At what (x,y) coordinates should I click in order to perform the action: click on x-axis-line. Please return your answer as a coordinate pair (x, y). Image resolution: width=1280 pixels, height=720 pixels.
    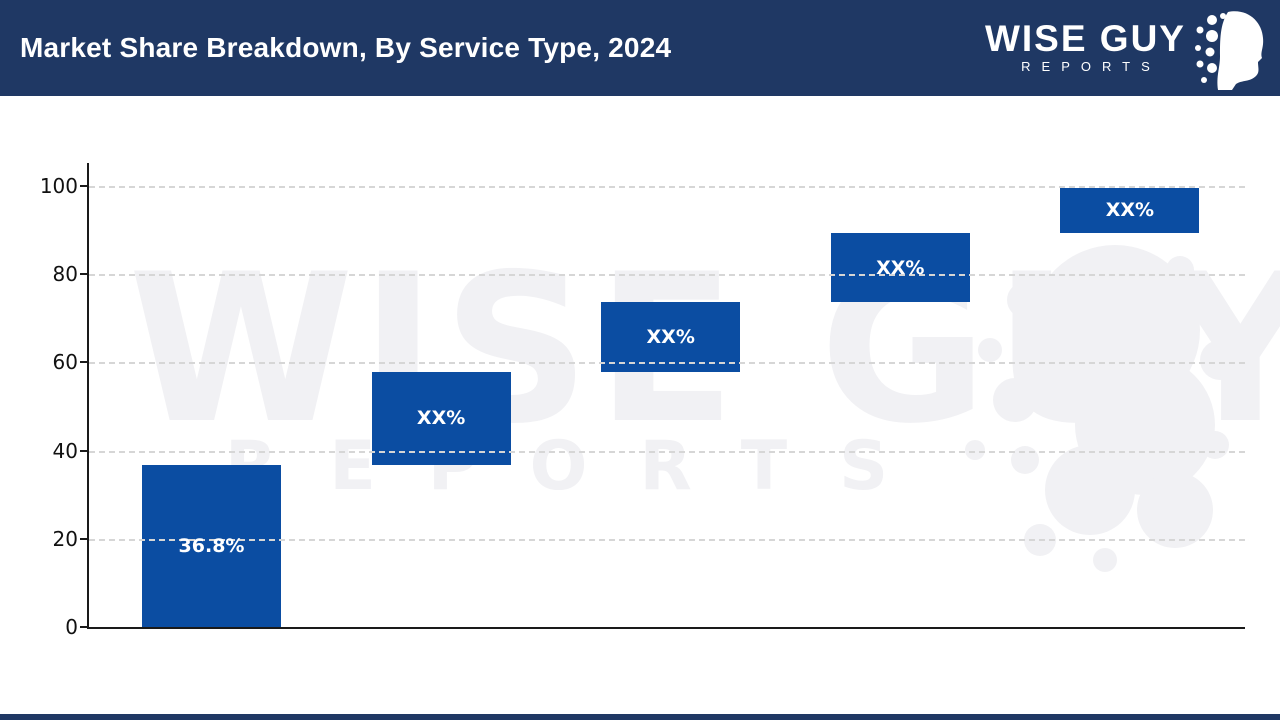
    Looking at the image, I should click on (666, 628).